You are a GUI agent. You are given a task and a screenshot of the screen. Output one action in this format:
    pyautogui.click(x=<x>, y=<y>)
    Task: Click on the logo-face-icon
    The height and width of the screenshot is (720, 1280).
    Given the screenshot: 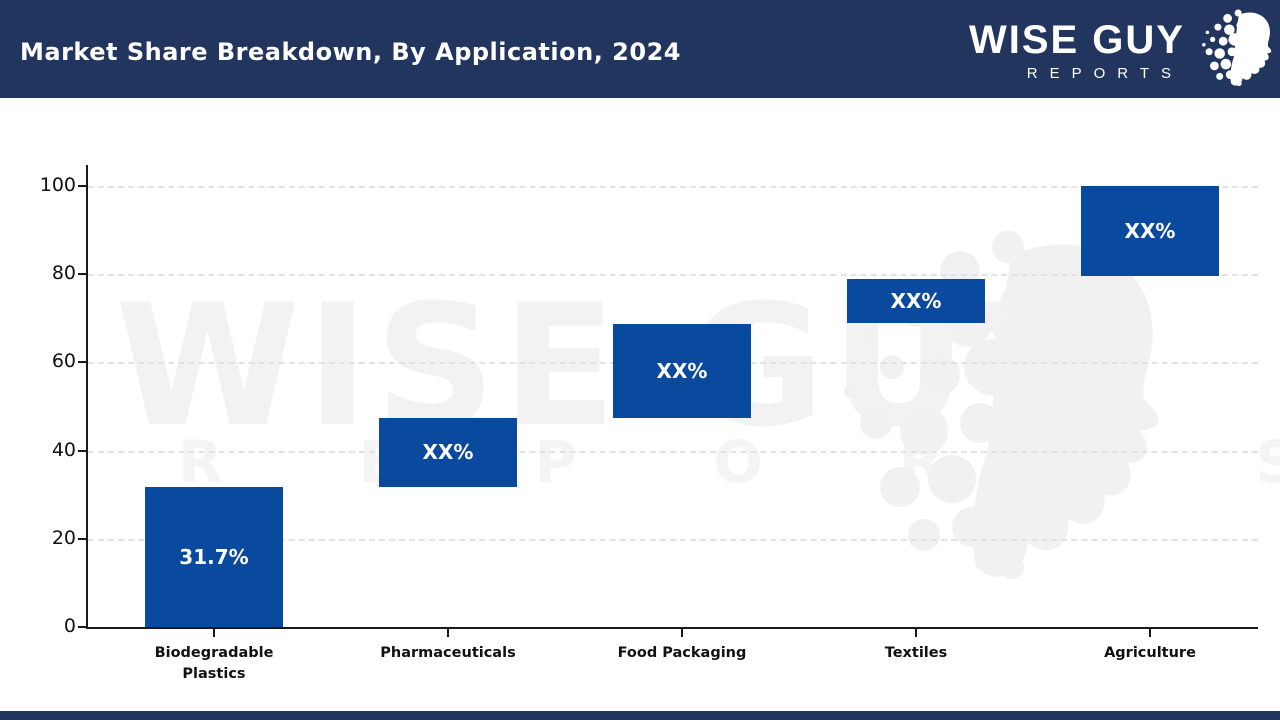 What is the action you would take?
    pyautogui.click(x=1237, y=48)
    